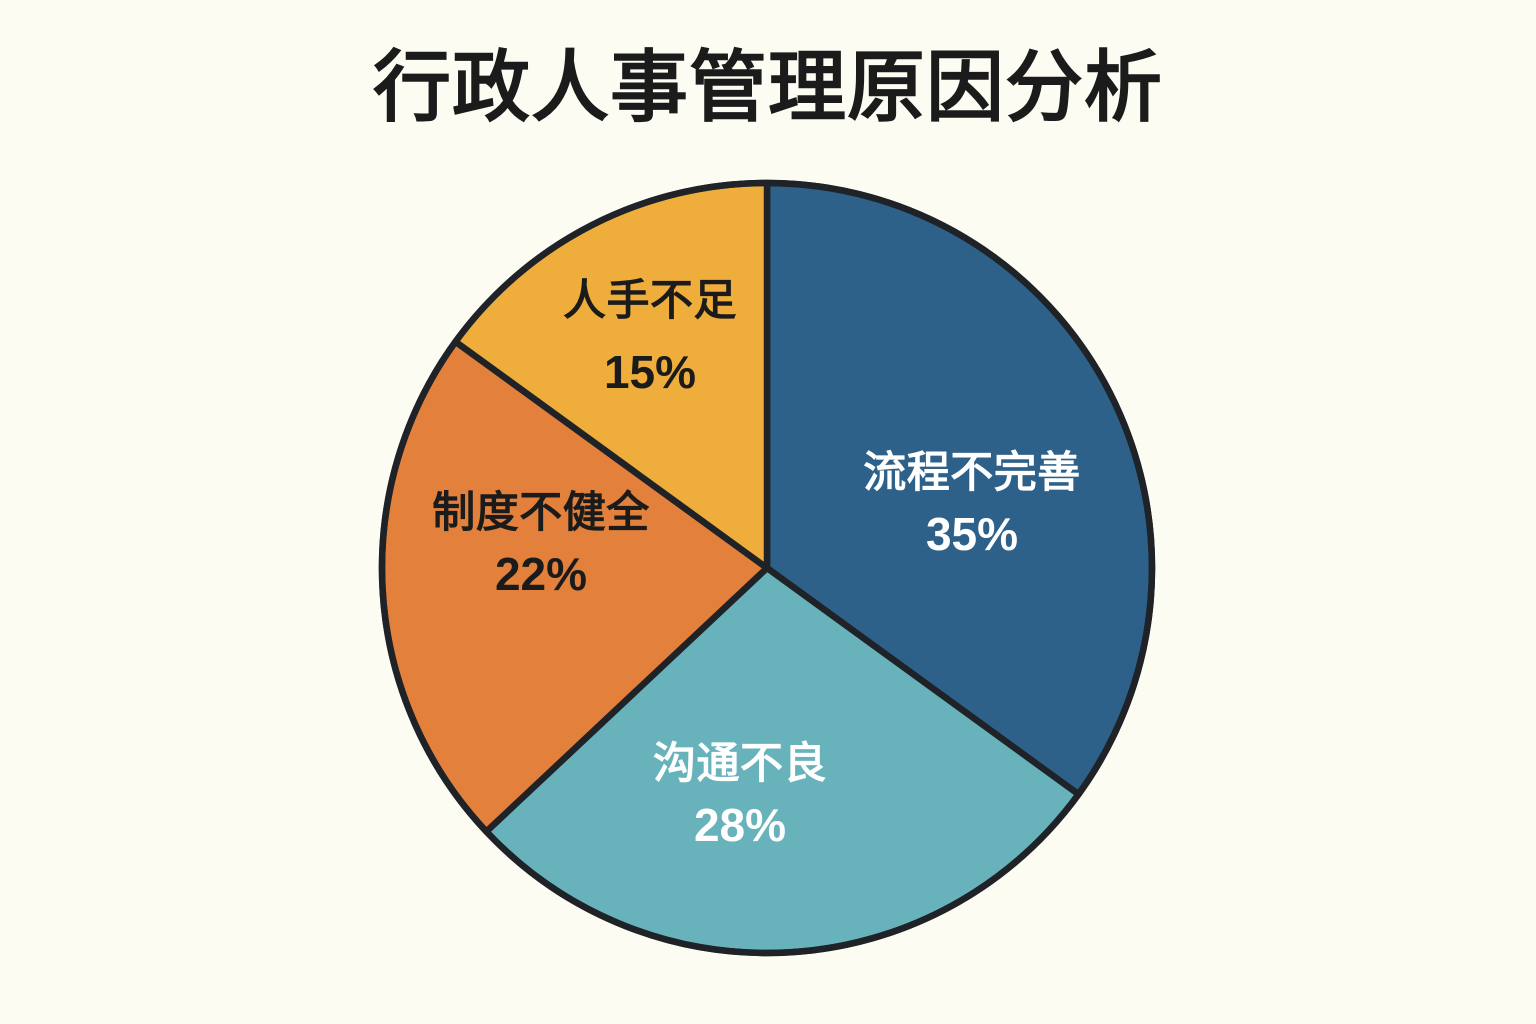 The width and height of the screenshot is (1536, 1024). I want to click on slice-label-value-2: 22%, so click(541, 574).